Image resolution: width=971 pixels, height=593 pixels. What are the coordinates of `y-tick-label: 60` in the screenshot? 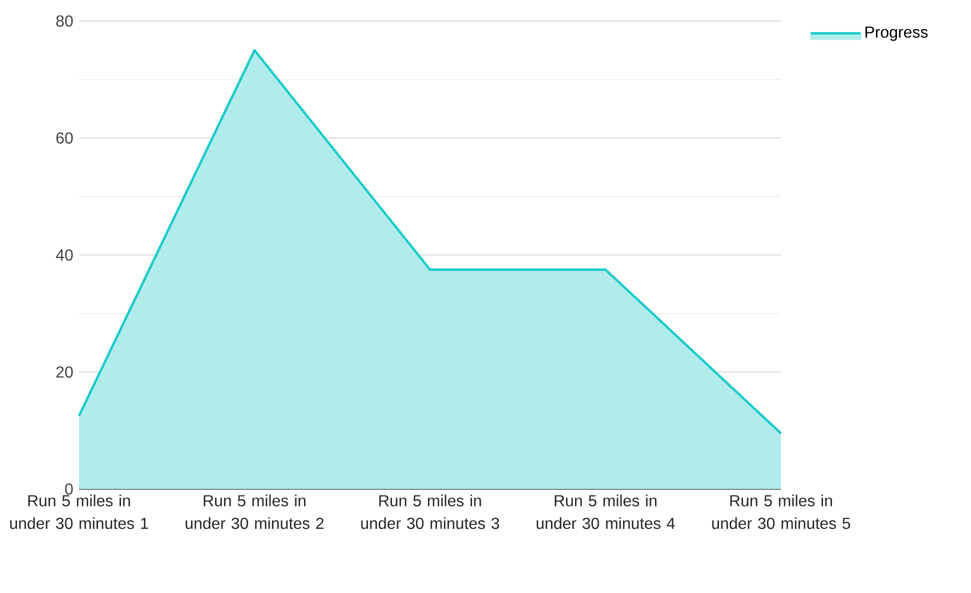 It's located at (64, 138).